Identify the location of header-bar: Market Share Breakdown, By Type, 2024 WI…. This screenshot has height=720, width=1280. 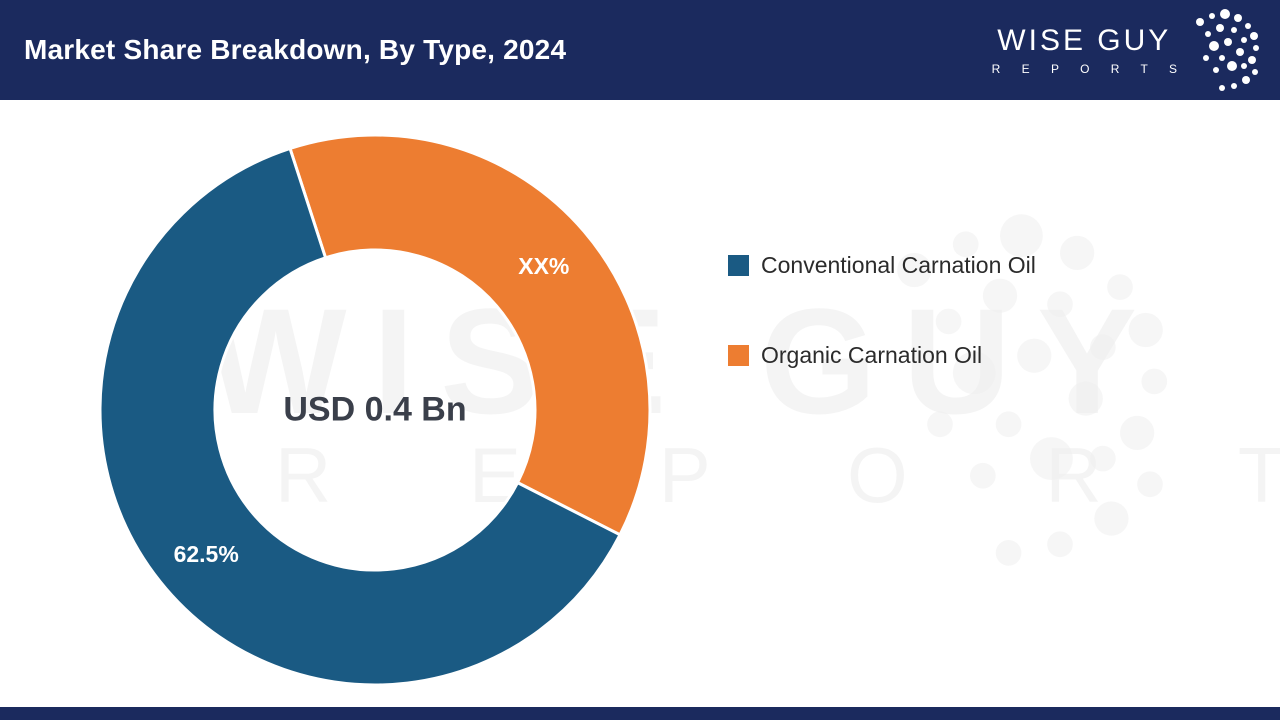
(640, 50).